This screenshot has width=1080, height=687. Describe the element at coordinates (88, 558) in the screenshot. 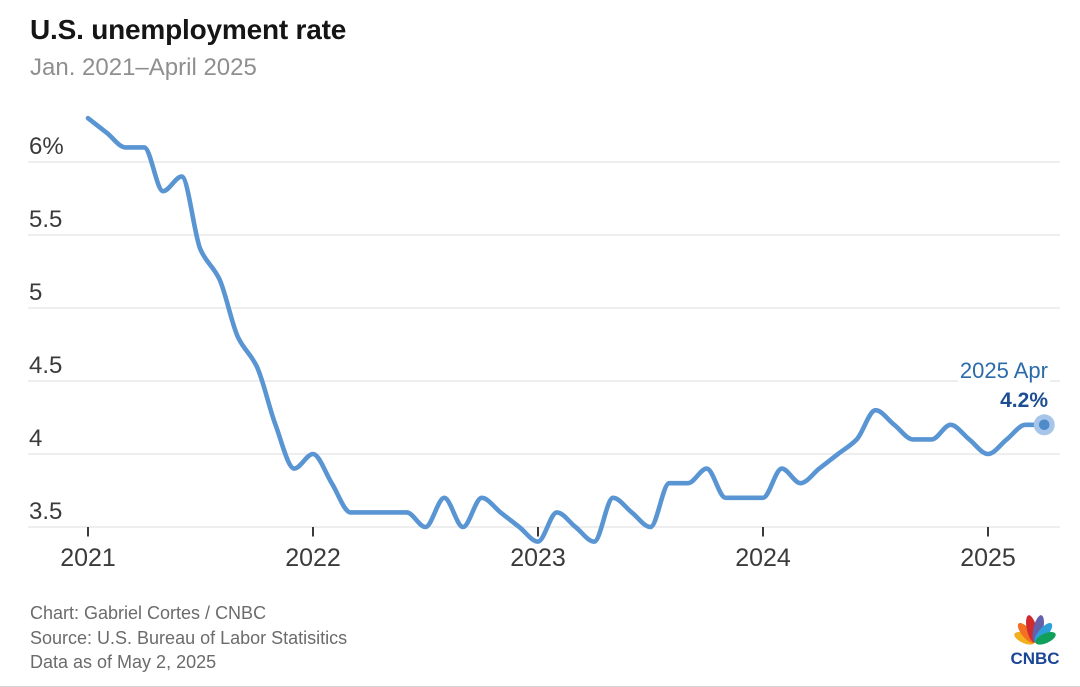

I see `x-axis-label-2021: 2021` at that location.